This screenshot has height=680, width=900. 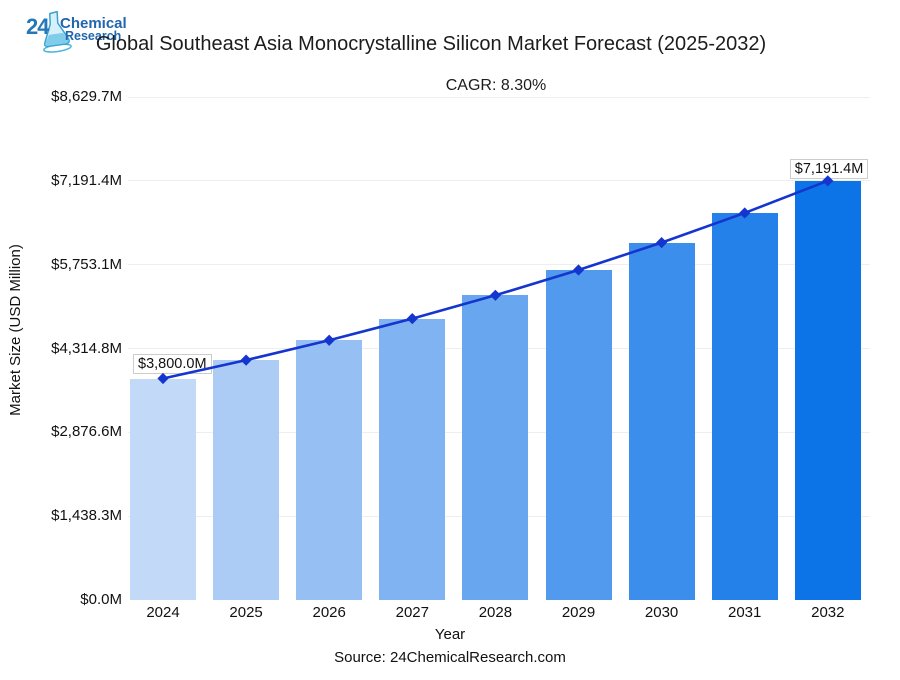 What do you see at coordinates (745, 612) in the screenshot?
I see `x-tick-label: 2031` at bounding box center [745, 612].